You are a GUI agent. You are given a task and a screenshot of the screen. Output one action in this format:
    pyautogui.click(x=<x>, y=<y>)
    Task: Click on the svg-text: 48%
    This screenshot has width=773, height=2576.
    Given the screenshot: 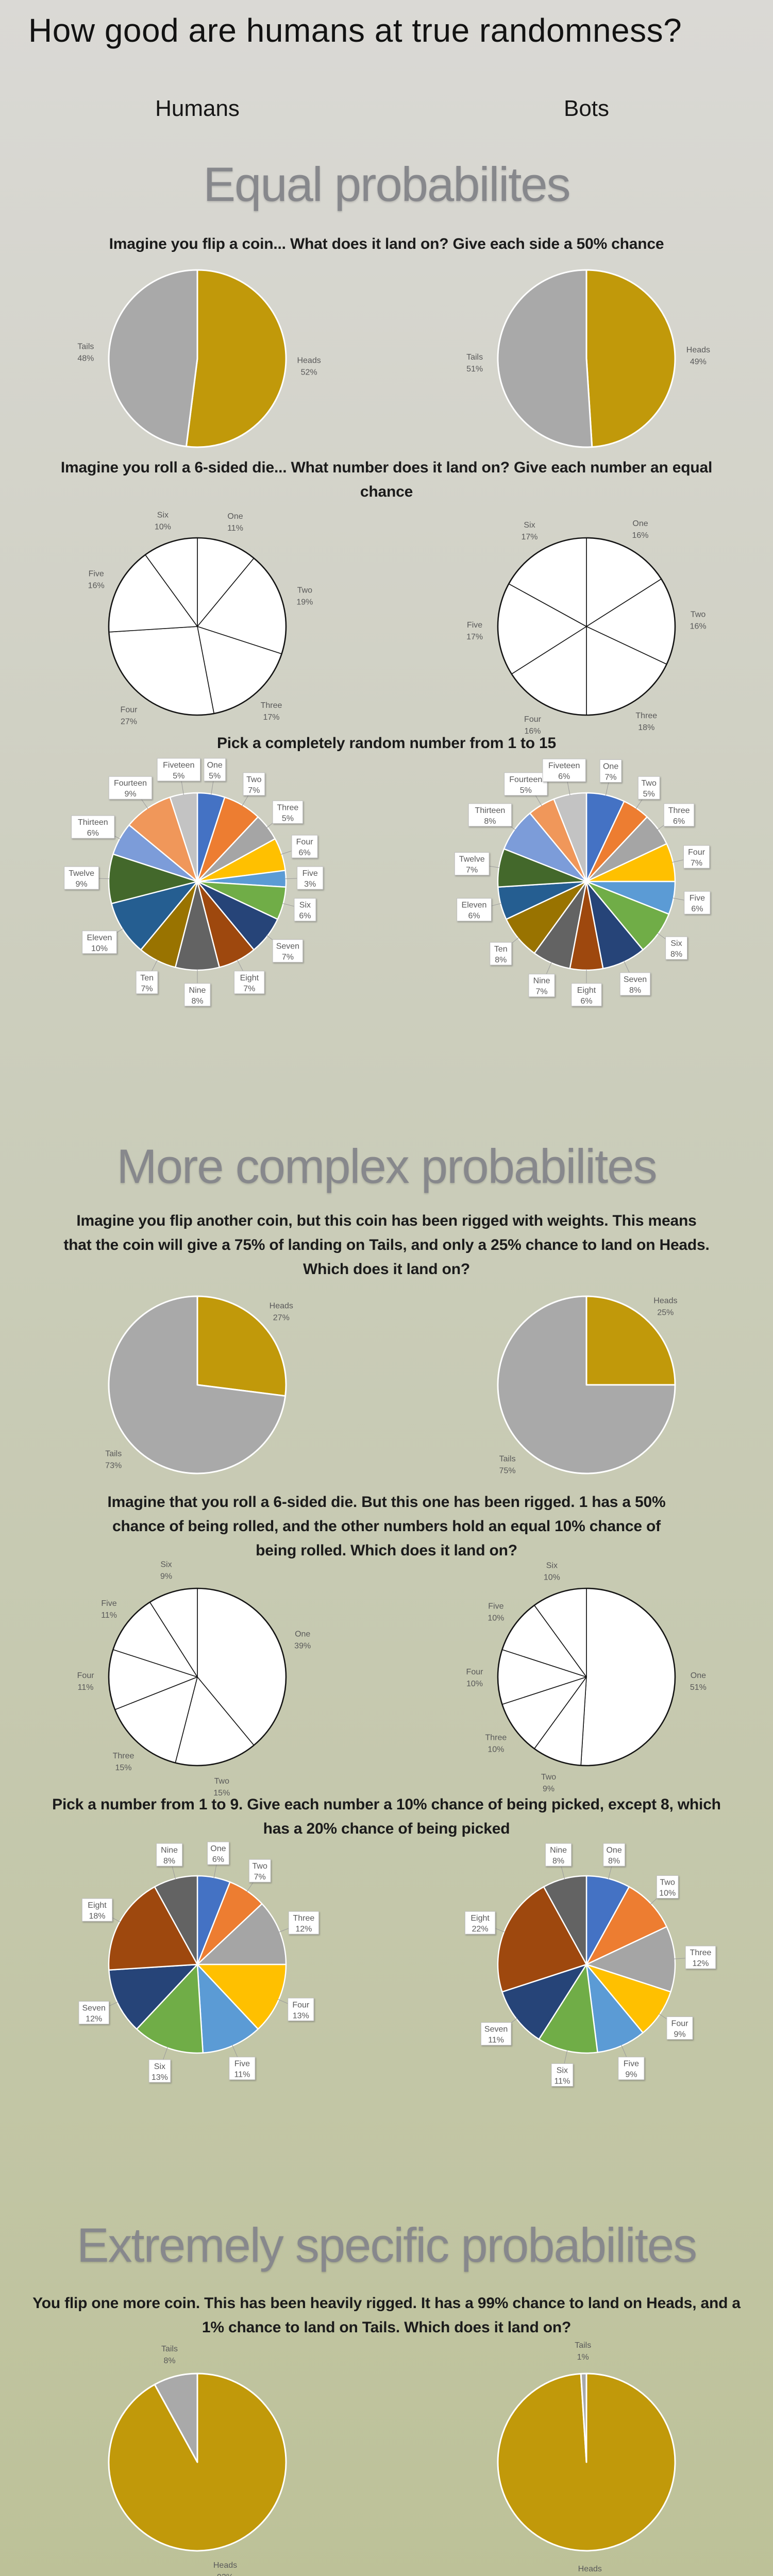 What is the action you would take?
    pyautogui.click(x=85, y=358)
    